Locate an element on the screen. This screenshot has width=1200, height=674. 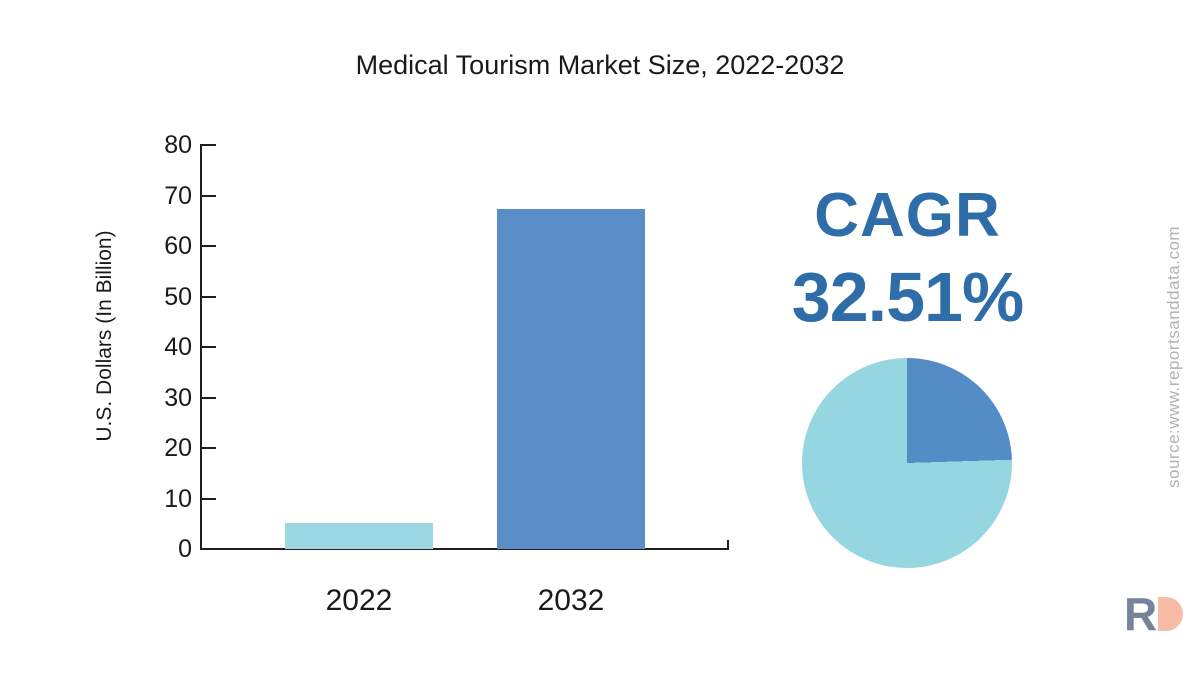
cagr-value: 32.51% is located at coordinates (907, 297).